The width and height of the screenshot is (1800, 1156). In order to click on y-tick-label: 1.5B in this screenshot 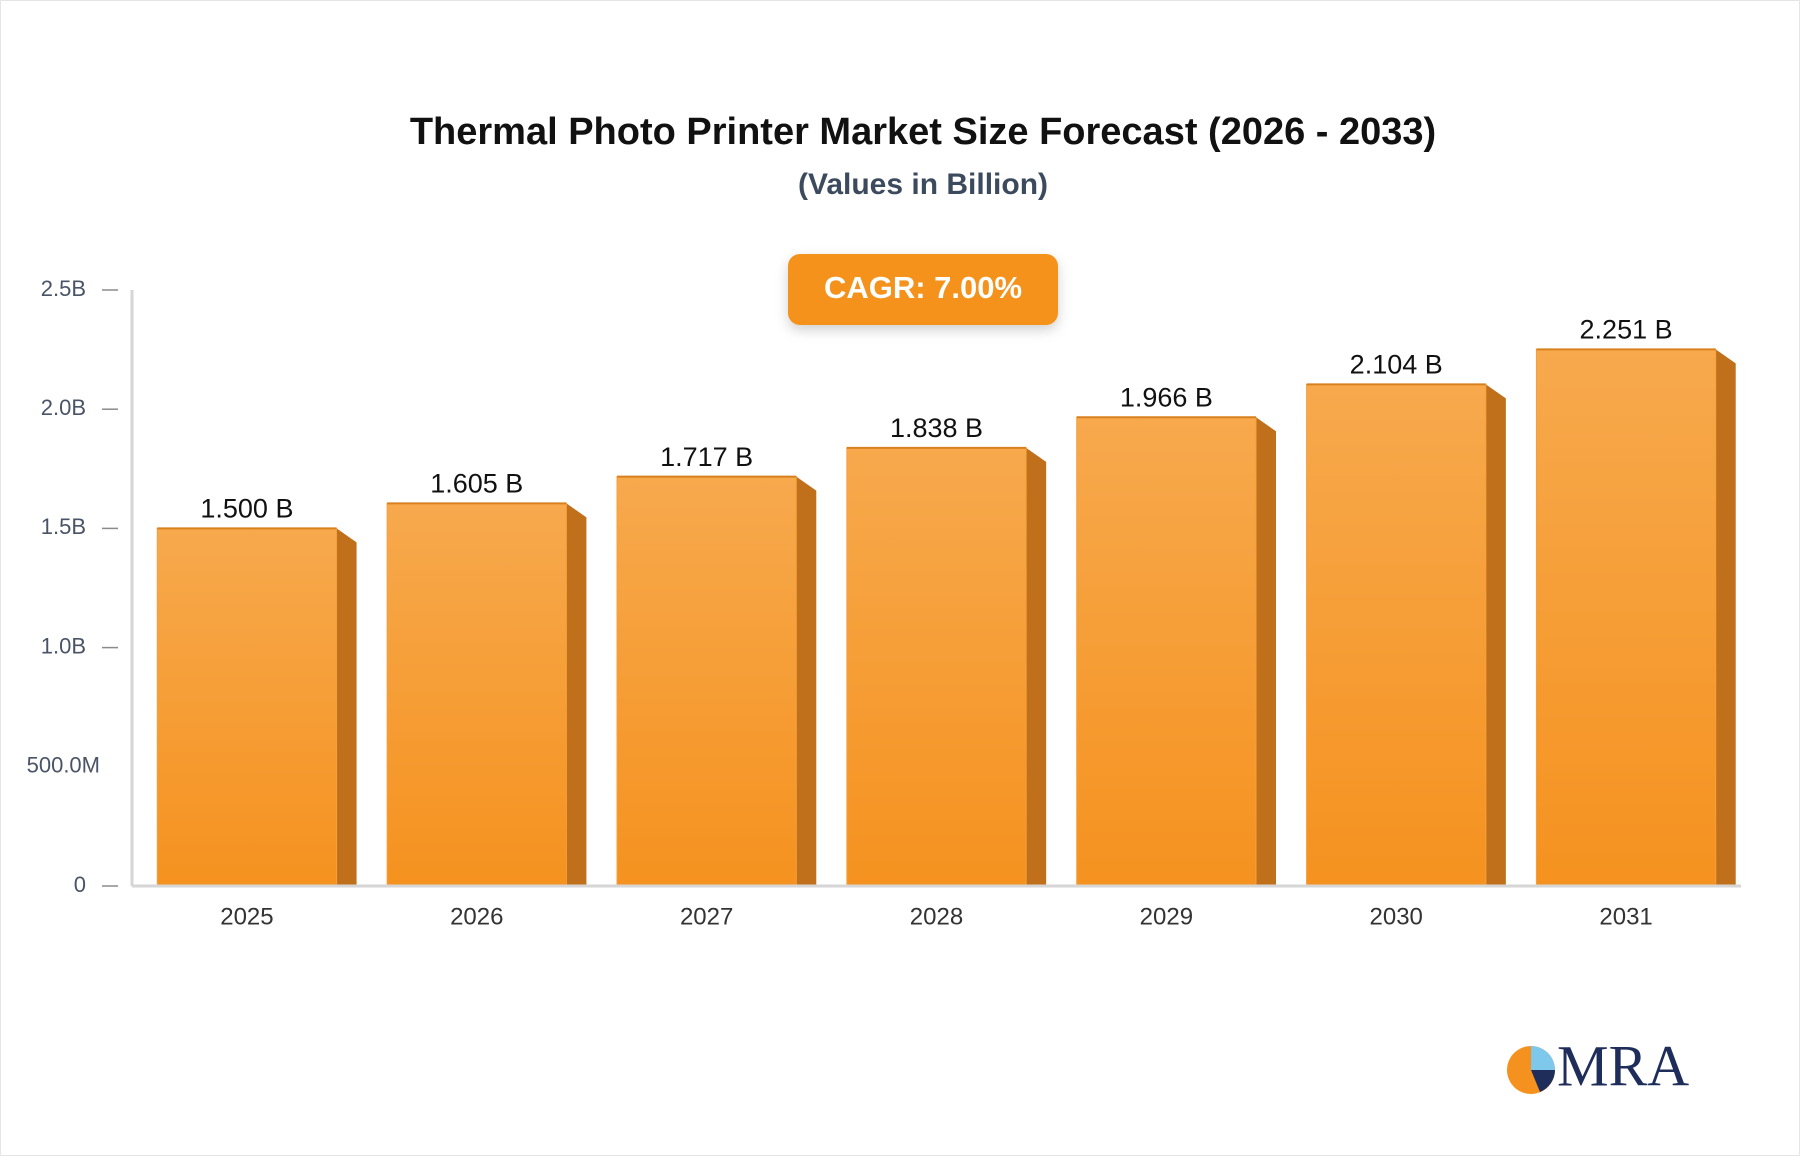, I will do `click(63, 526)`.